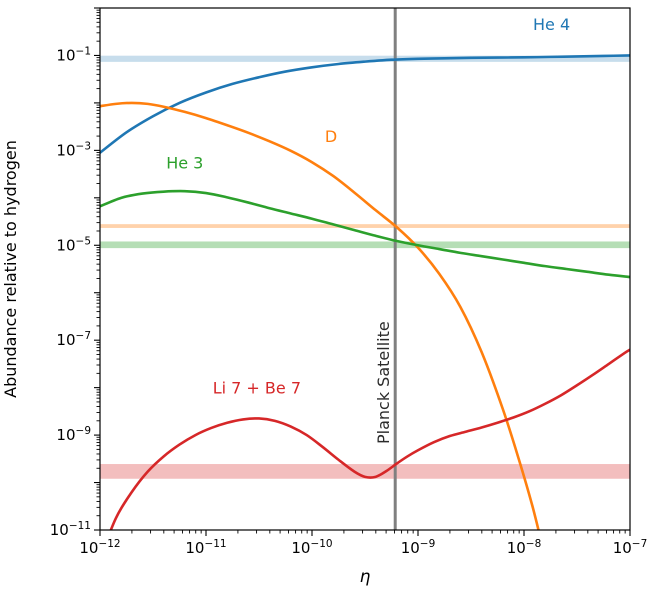  Describe the element at coordinates (311, 547) in the screenshot. I see `x-tick-label: 10⁻¹⁰` at that location.